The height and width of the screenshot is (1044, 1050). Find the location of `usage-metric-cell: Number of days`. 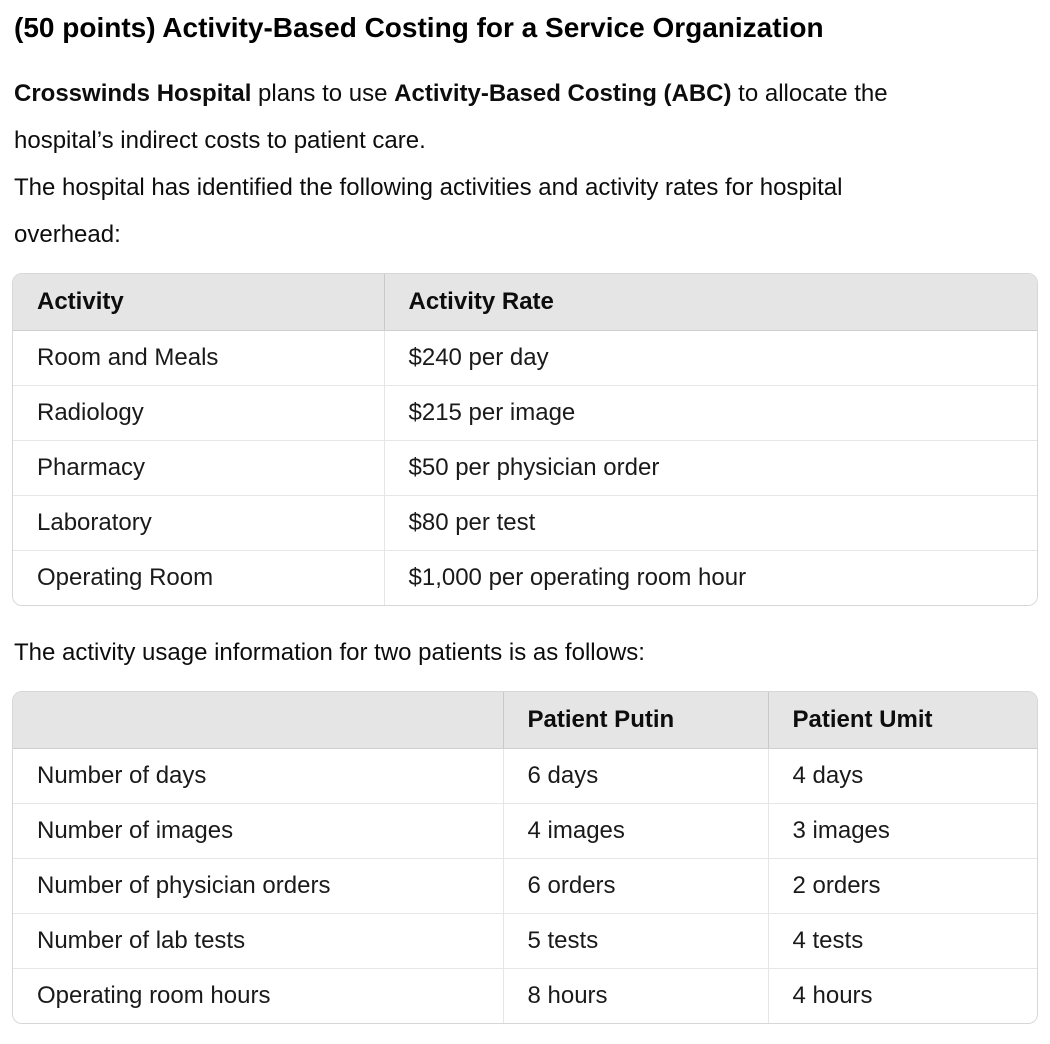

usage-metric-cell: Number of days is located at coordinates (258, 776).